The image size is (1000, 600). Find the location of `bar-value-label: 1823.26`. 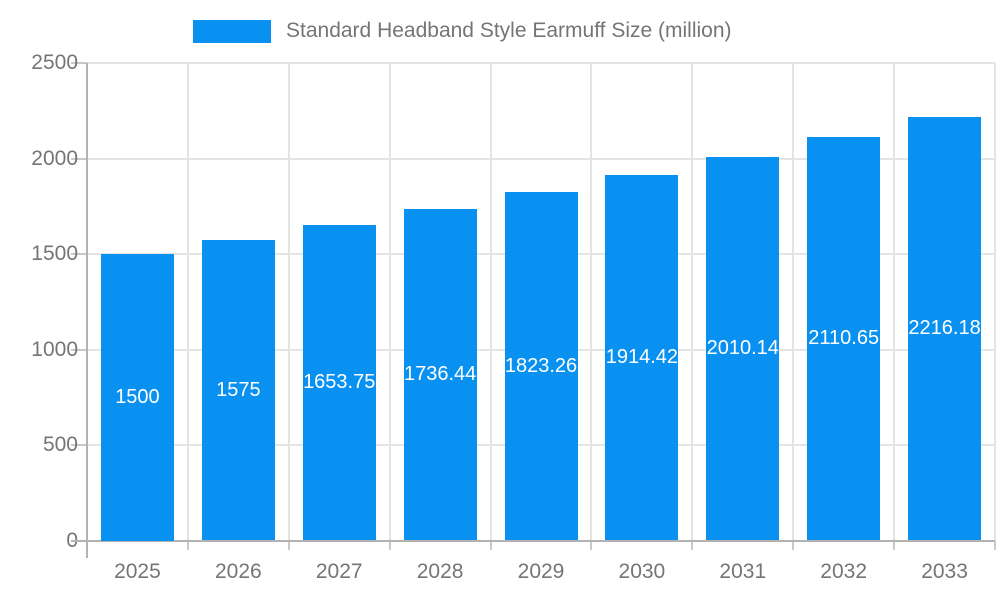

bar-value-label: 1823.26 is located at coordinates (541, 365).